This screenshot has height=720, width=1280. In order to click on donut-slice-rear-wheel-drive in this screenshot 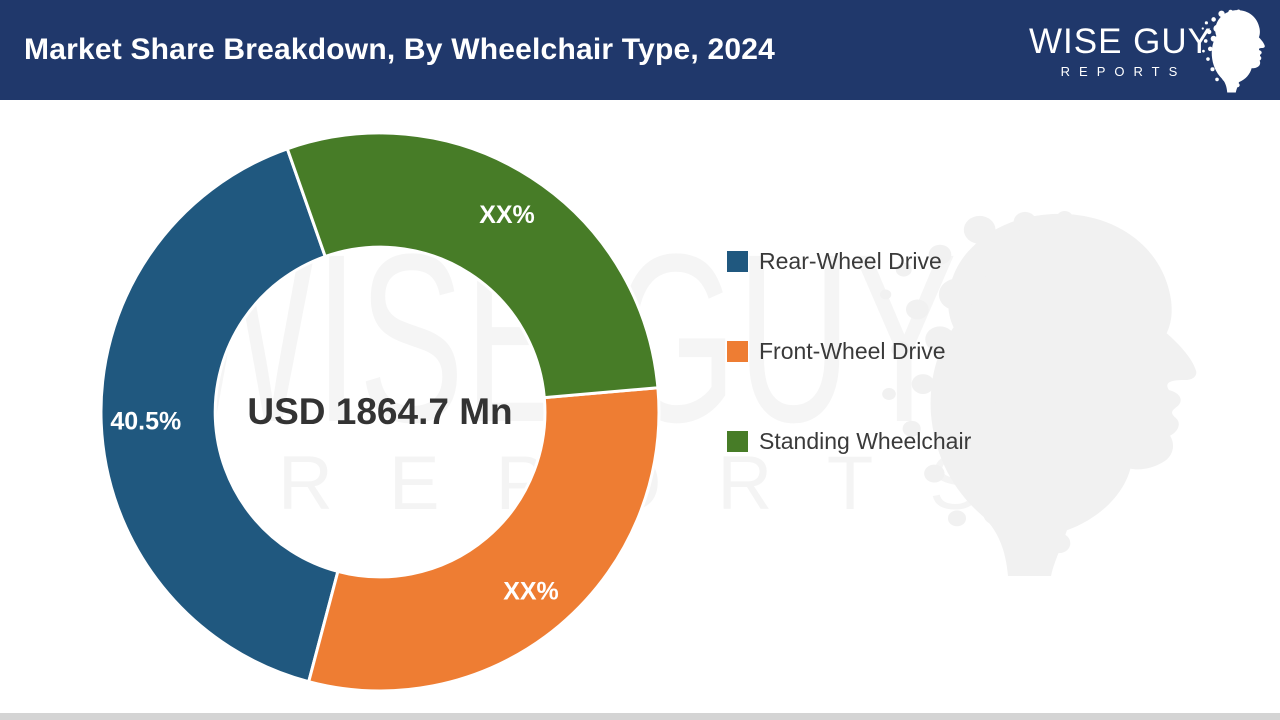, I will do `click(219, 415)`.